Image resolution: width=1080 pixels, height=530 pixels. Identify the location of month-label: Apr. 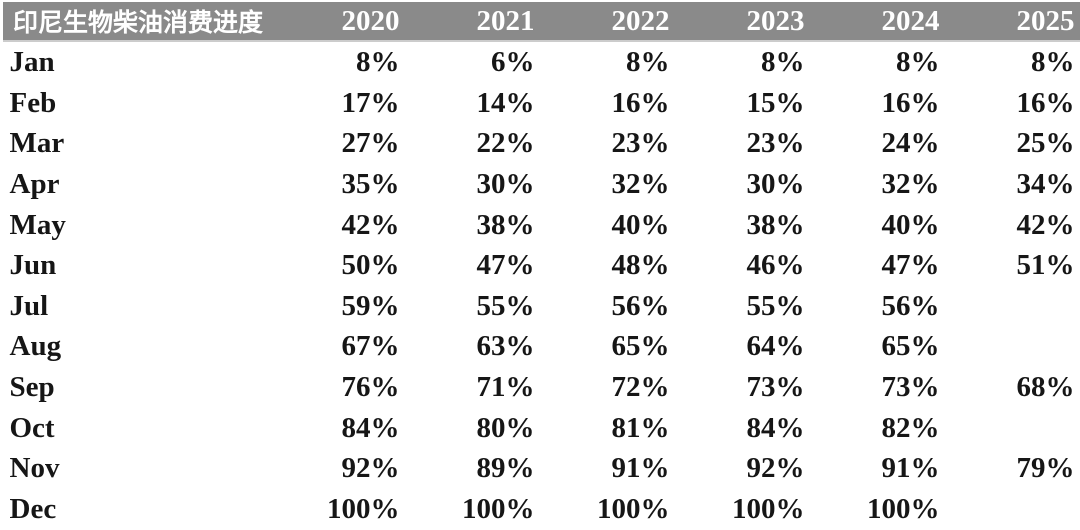
(34, 183).